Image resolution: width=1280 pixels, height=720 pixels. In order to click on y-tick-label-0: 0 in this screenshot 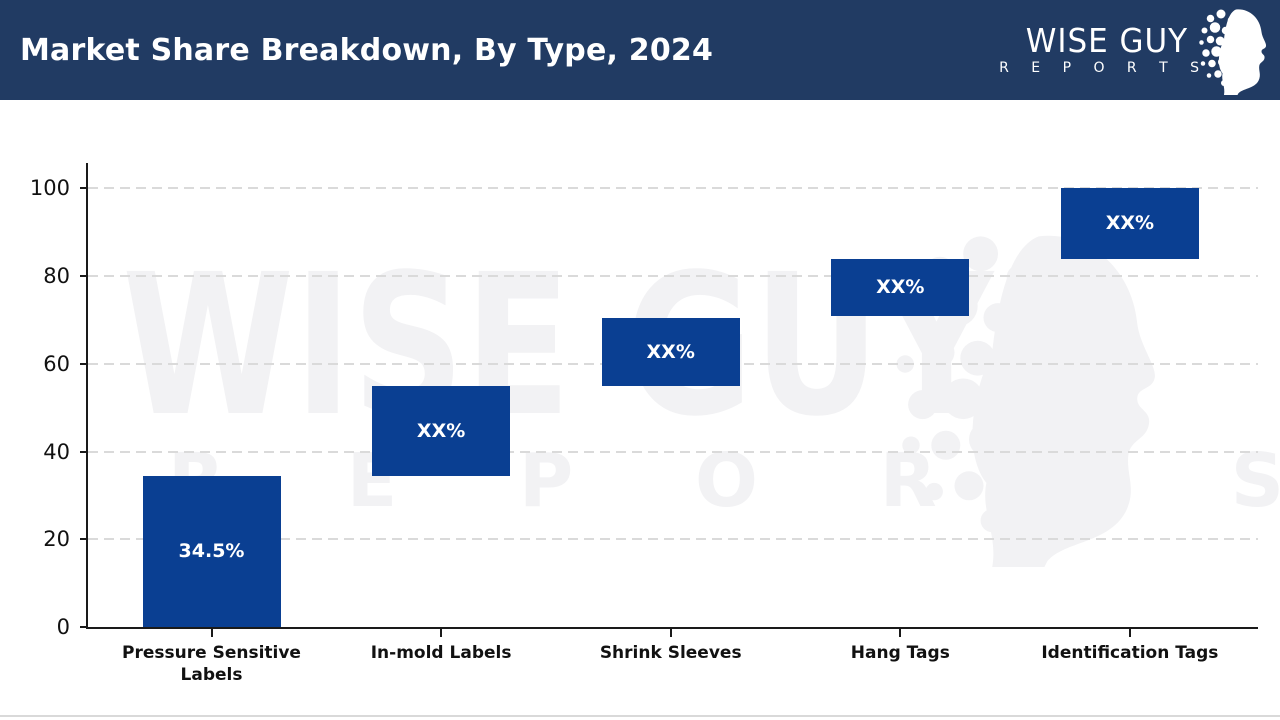, I will do `click(63, 627)`.